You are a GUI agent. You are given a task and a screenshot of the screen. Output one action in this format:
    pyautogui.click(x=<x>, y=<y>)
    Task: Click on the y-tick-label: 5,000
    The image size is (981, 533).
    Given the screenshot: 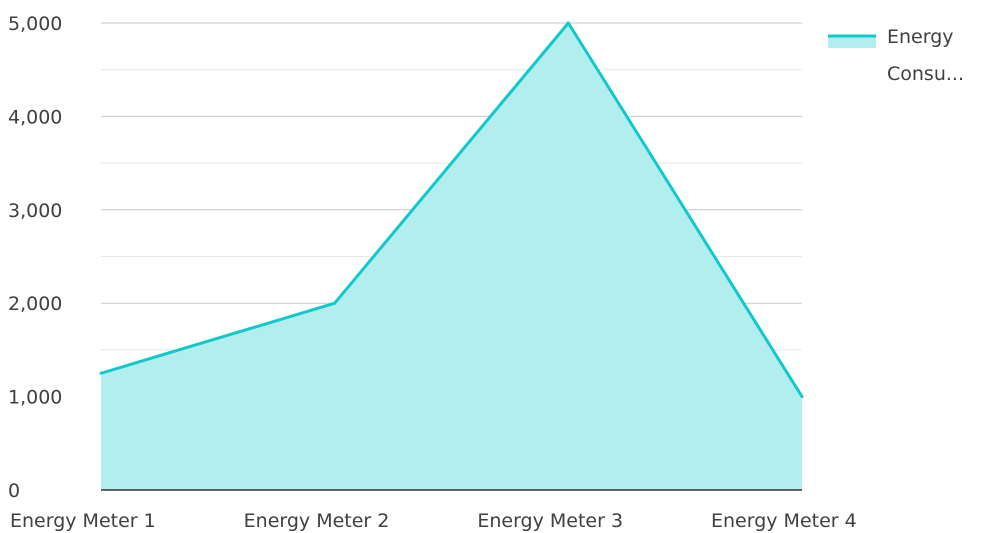 What is the action you would take?
    pyautogui.click(x=35, y=24)
    